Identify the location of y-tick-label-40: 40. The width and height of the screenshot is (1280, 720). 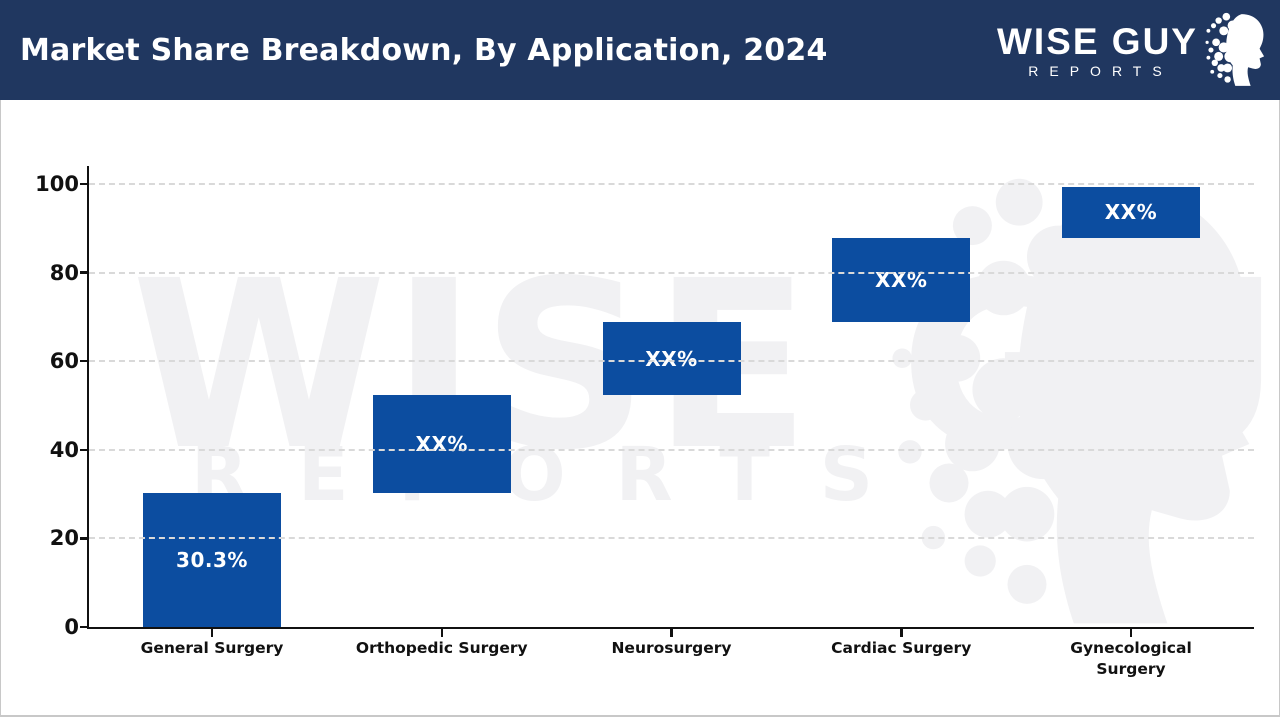
(64, 449).